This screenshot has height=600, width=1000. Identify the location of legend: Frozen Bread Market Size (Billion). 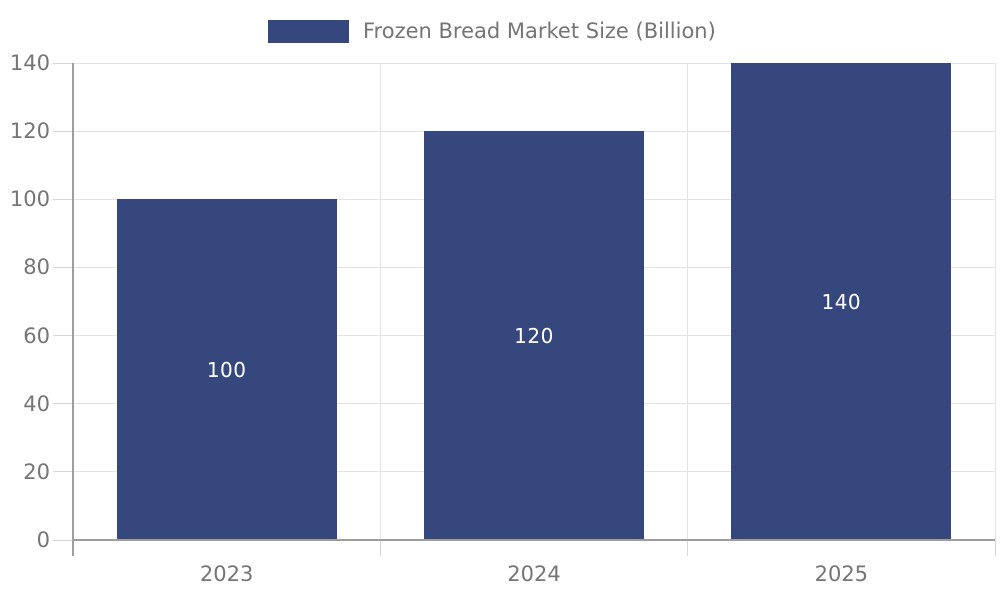
(492, 31).